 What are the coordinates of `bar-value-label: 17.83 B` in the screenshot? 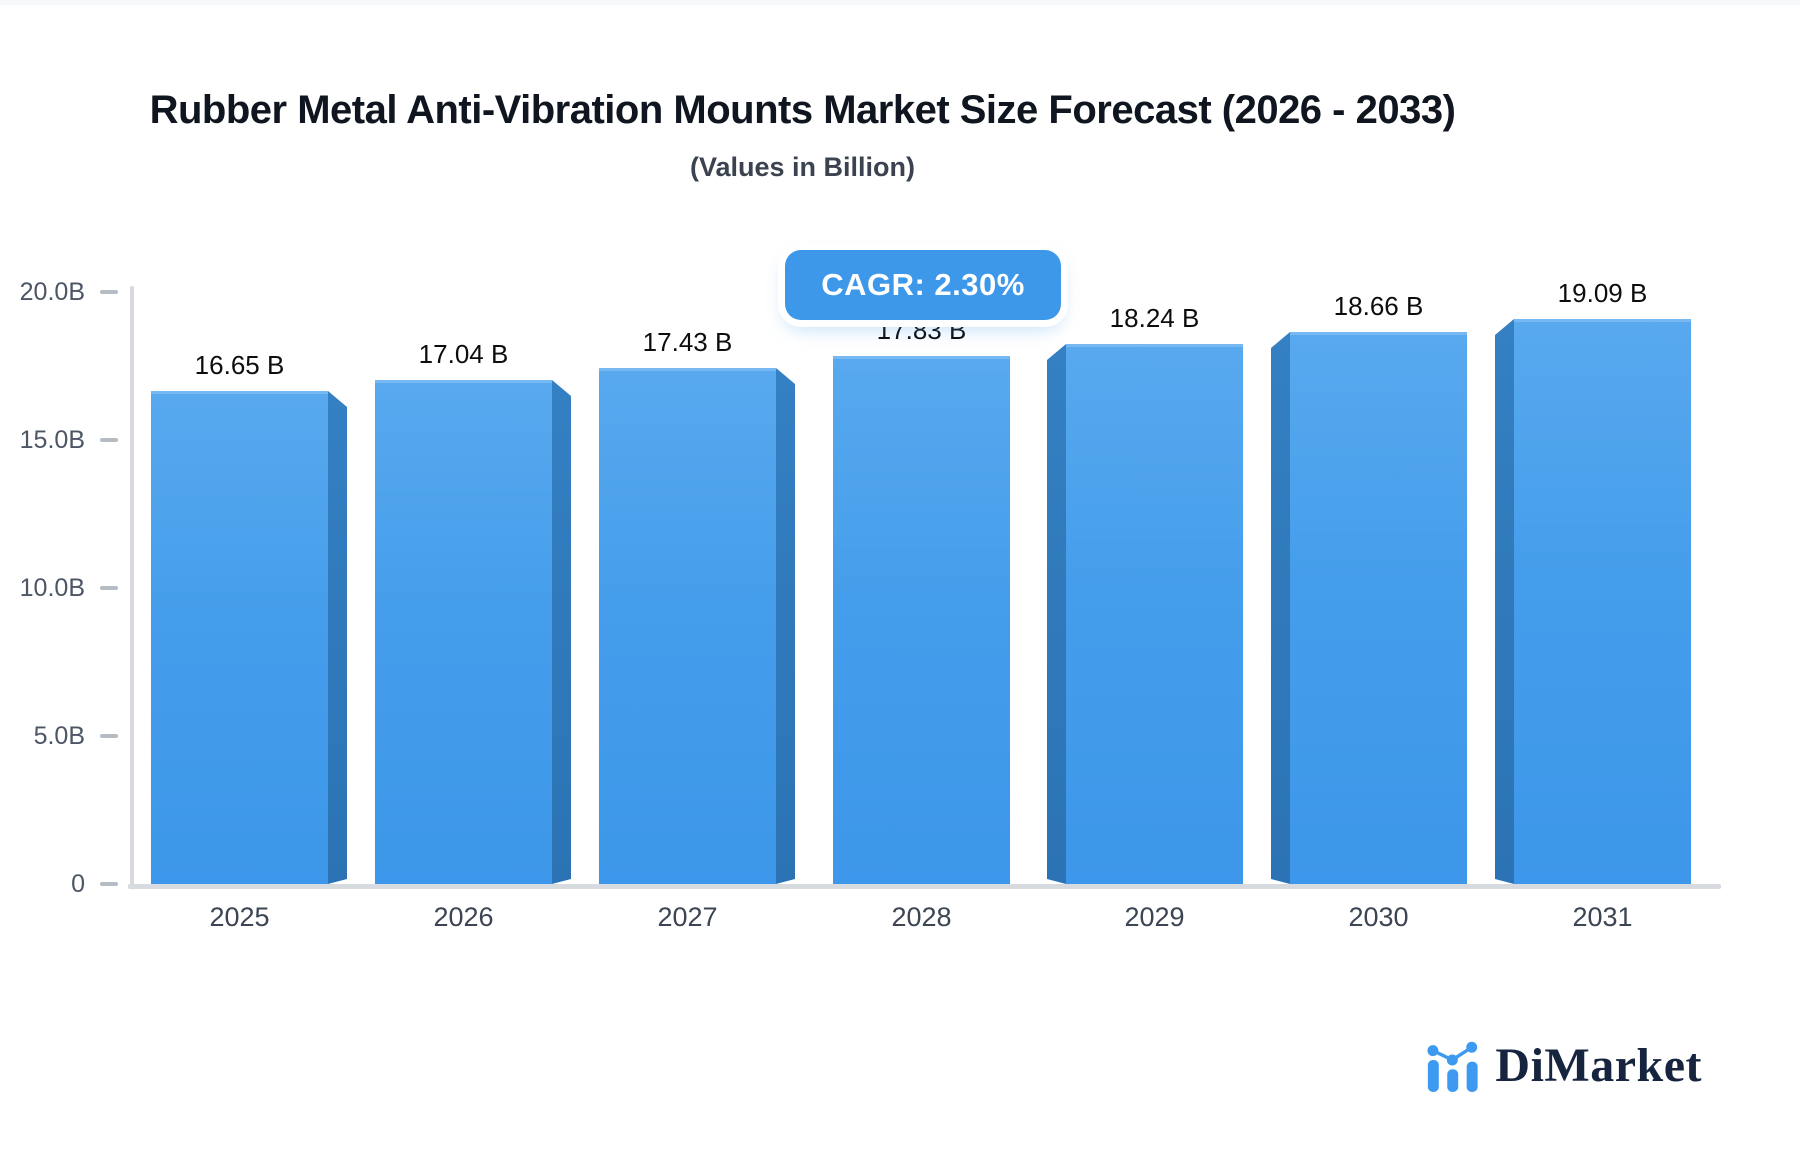 It's located at (921, 330).